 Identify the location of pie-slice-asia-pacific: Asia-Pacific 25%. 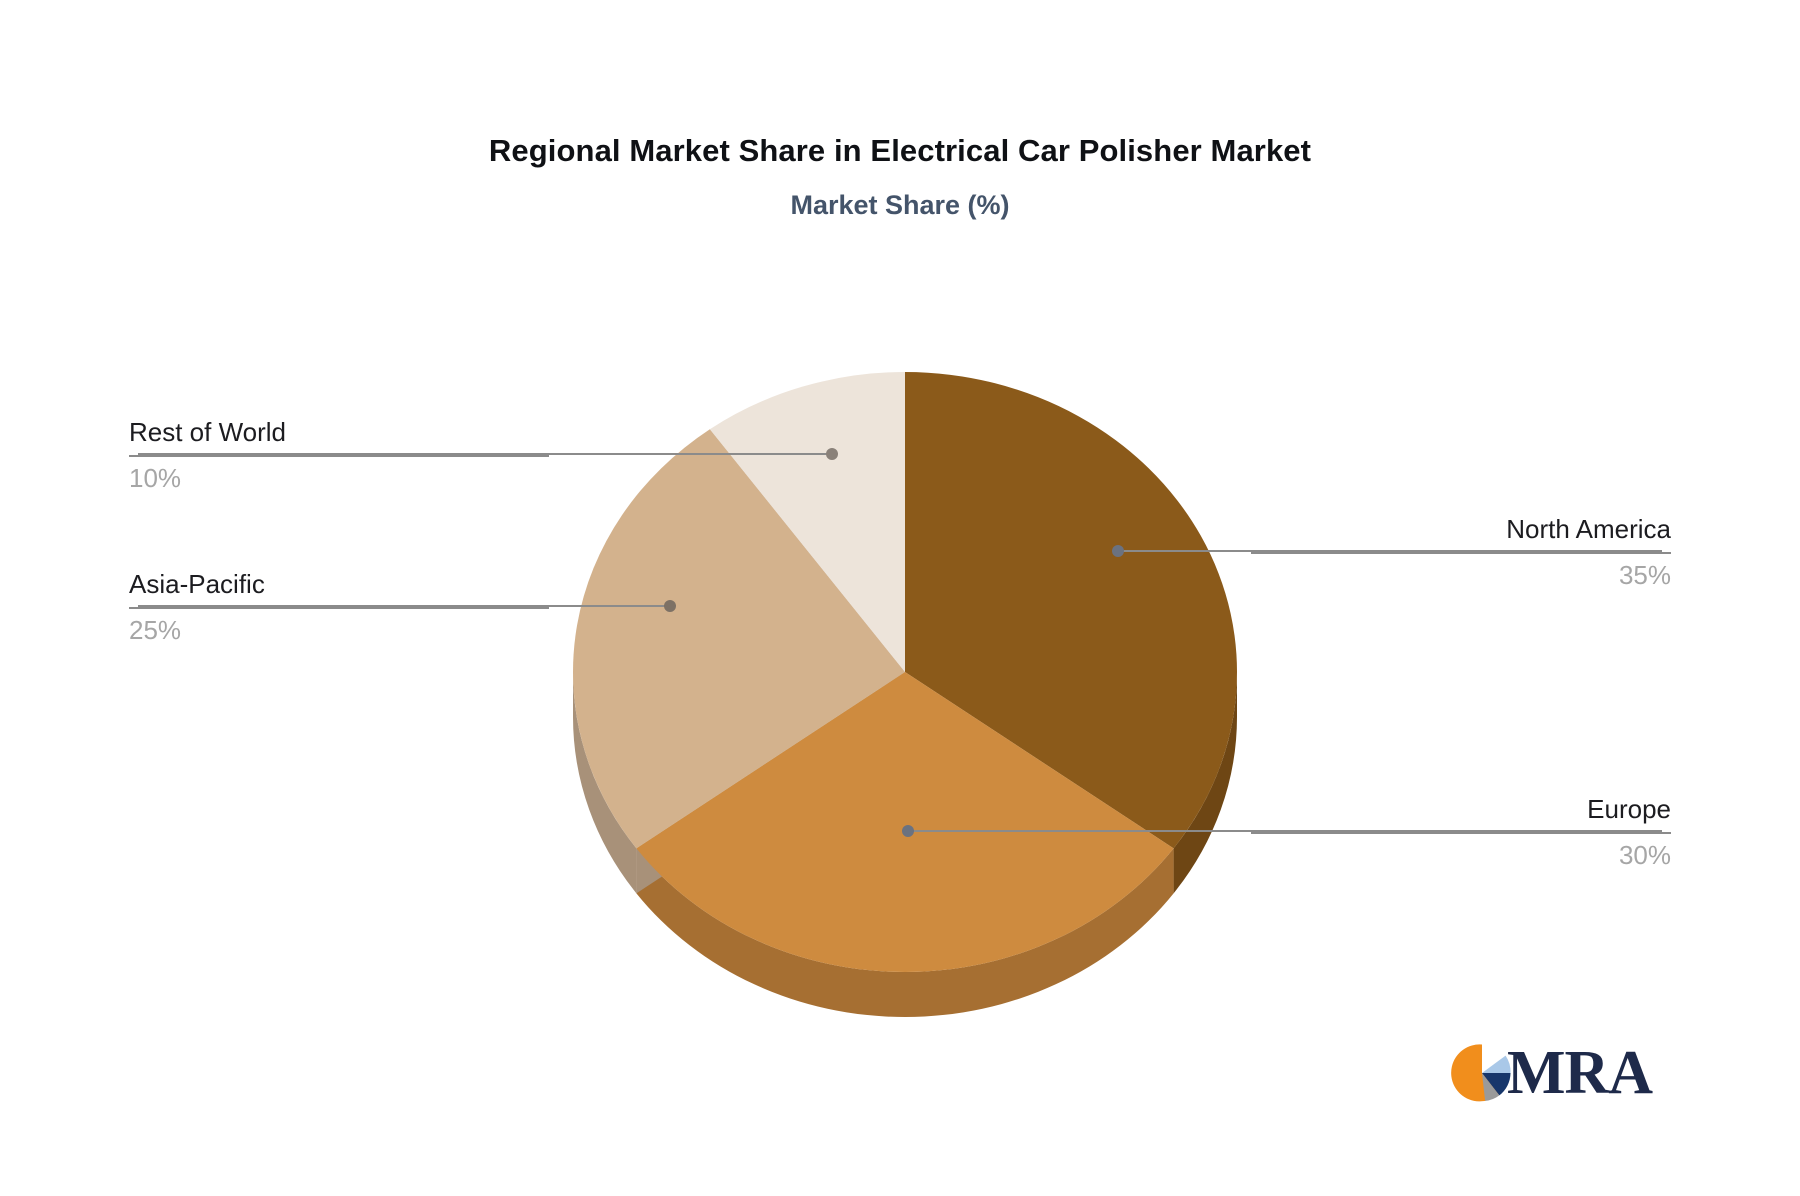
(738, 639).